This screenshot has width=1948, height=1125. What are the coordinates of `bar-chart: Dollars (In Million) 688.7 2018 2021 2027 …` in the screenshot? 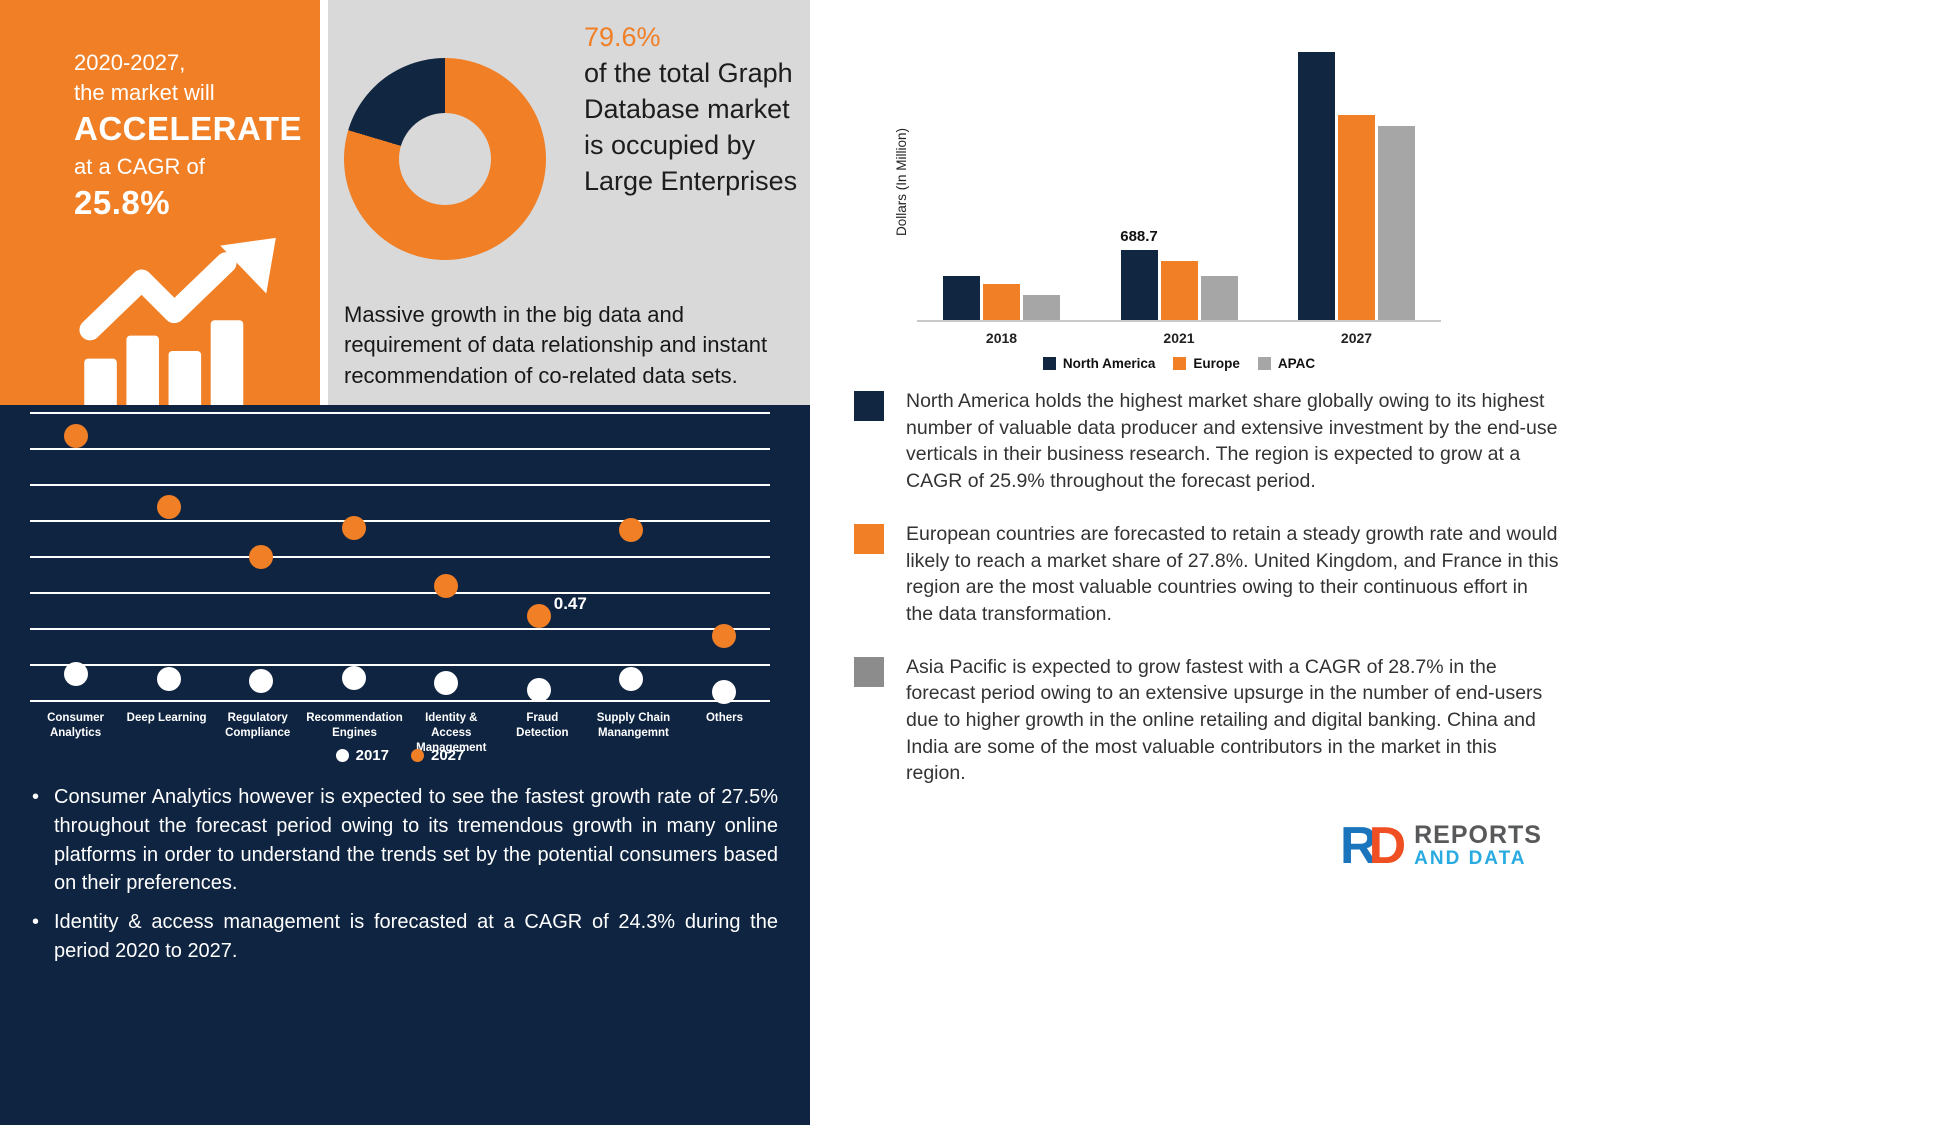 It's located at (1167, 206).